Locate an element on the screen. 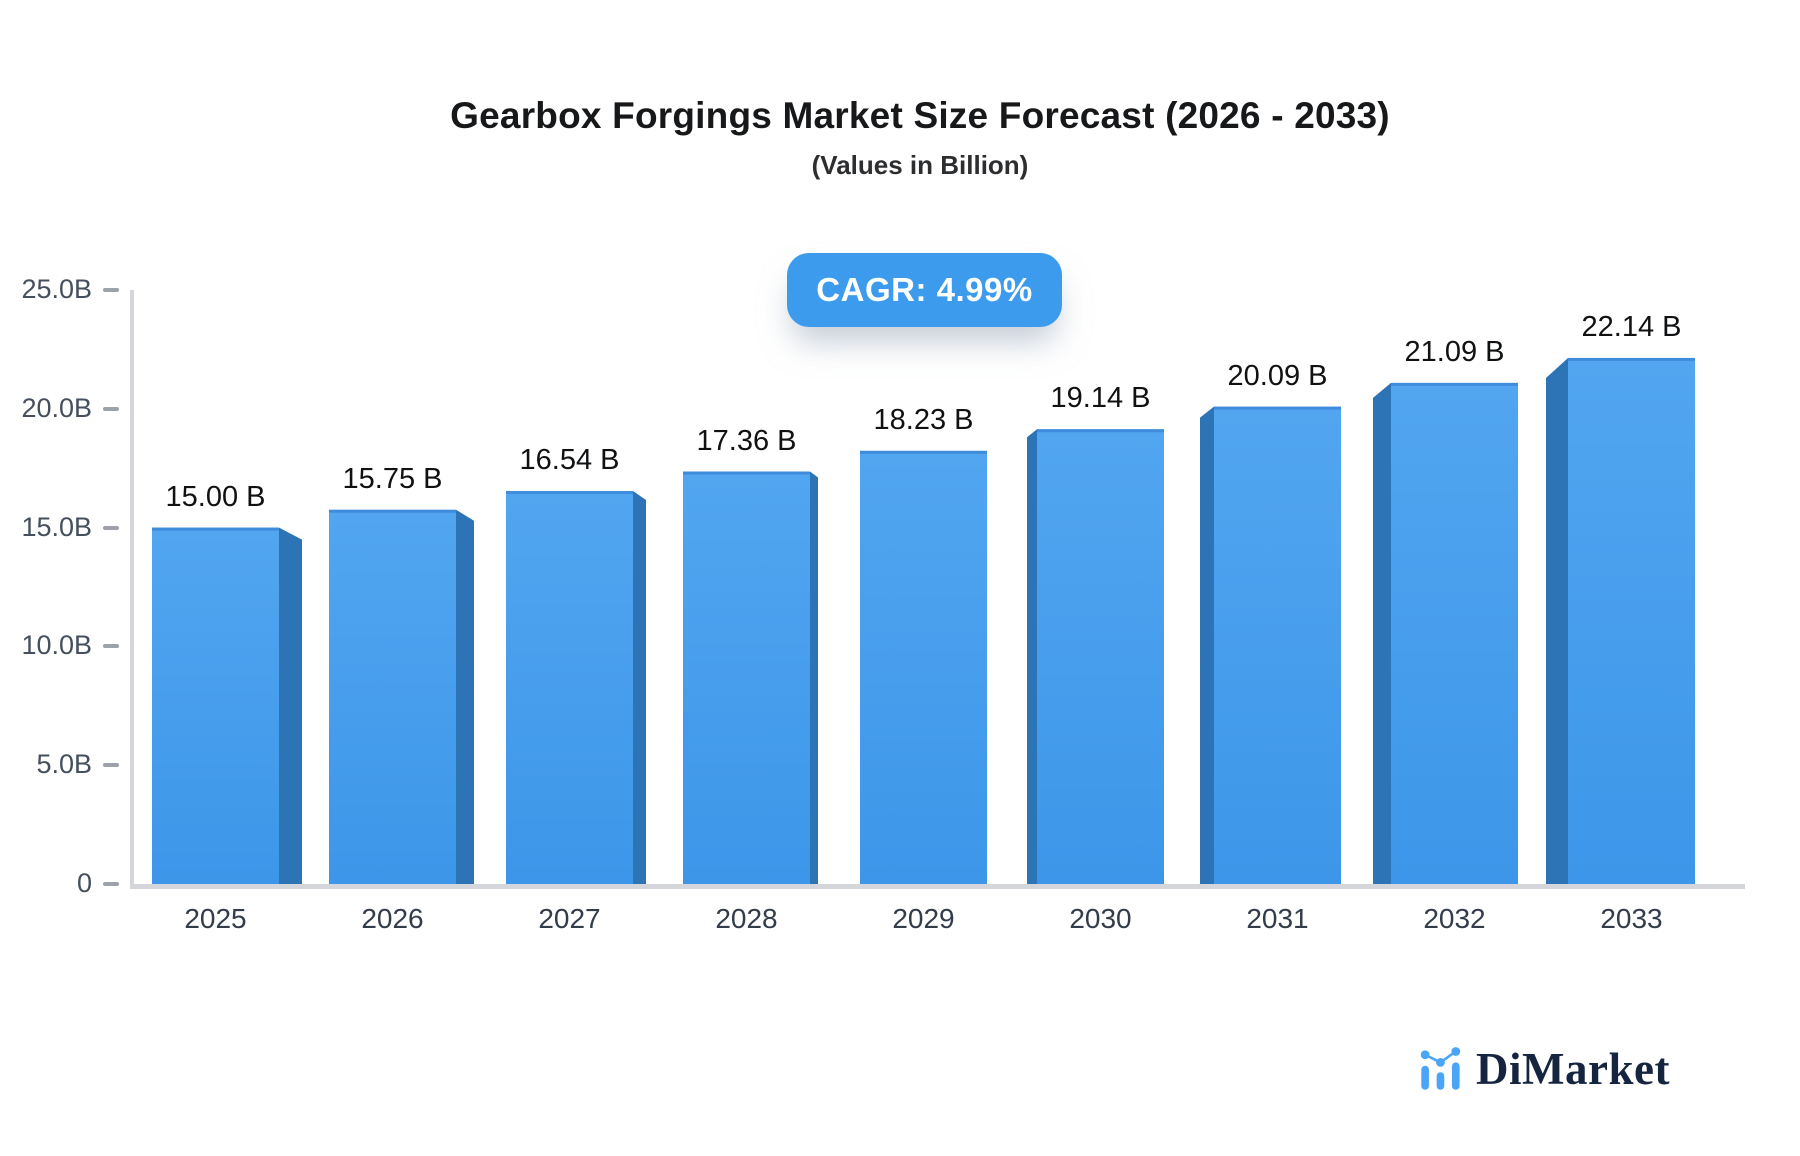 The image size is (1800, 1156). cagr-badge: CAGR: 4.99% is located at coordinates (924, 290).